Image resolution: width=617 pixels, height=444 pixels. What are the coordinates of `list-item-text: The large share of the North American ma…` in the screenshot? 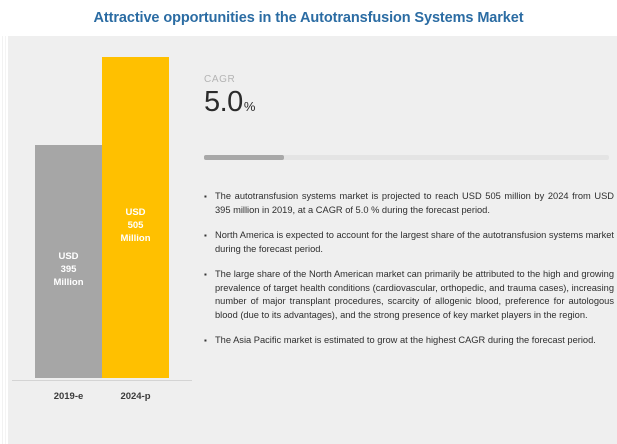 It's located at (414, 294).